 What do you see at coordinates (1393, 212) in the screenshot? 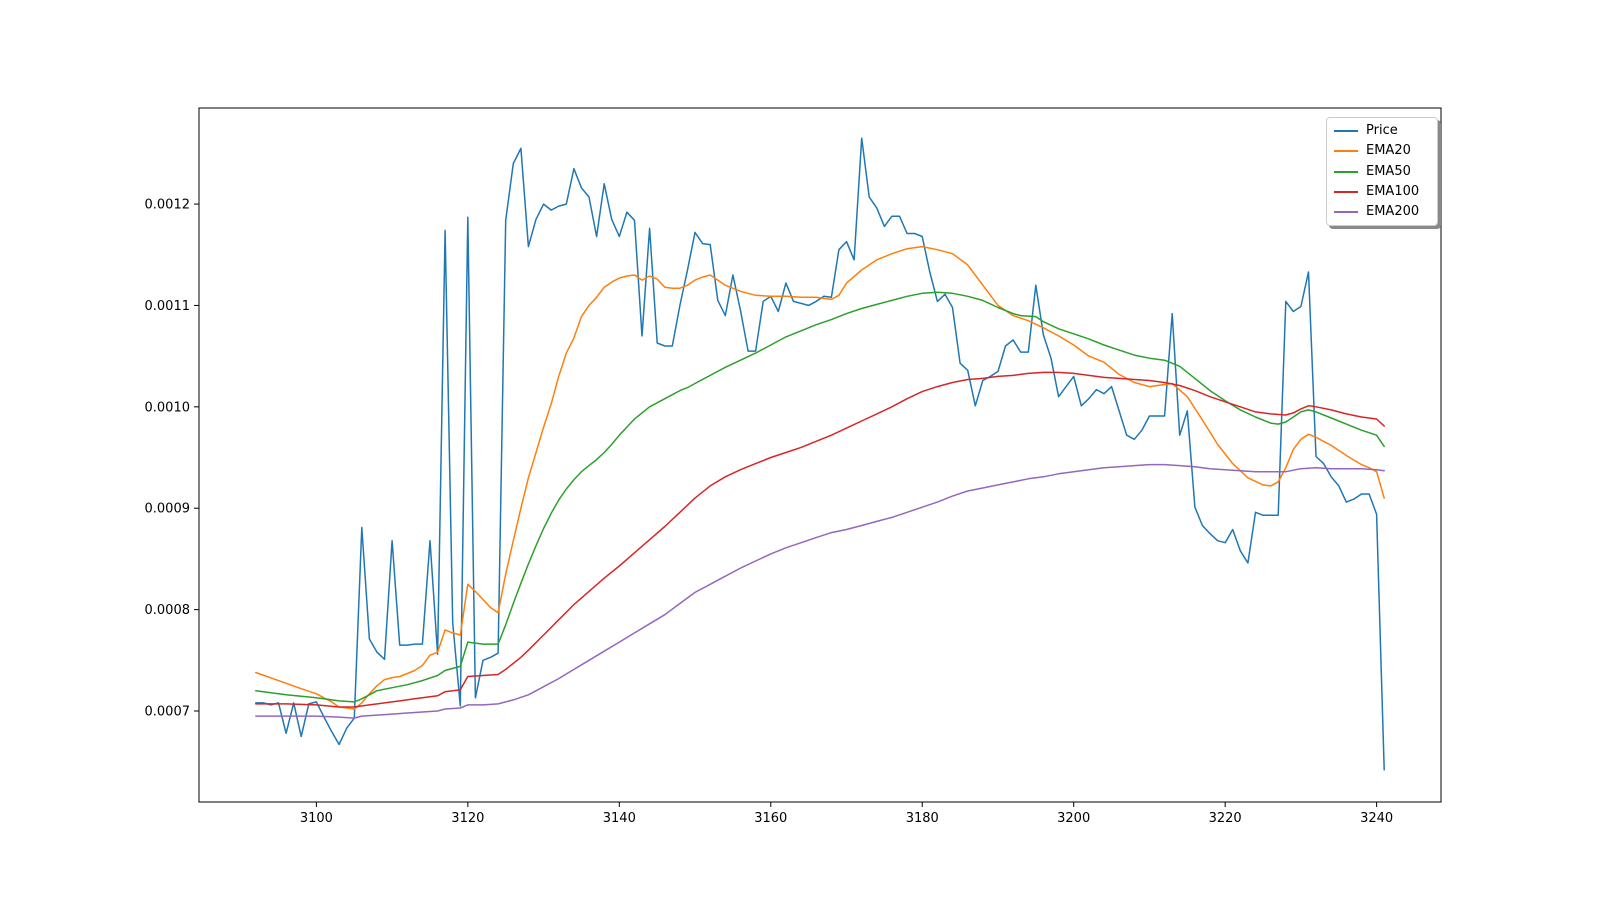
I see `legend-label-ema200: EMA200` at bounding box center [1393, 212].